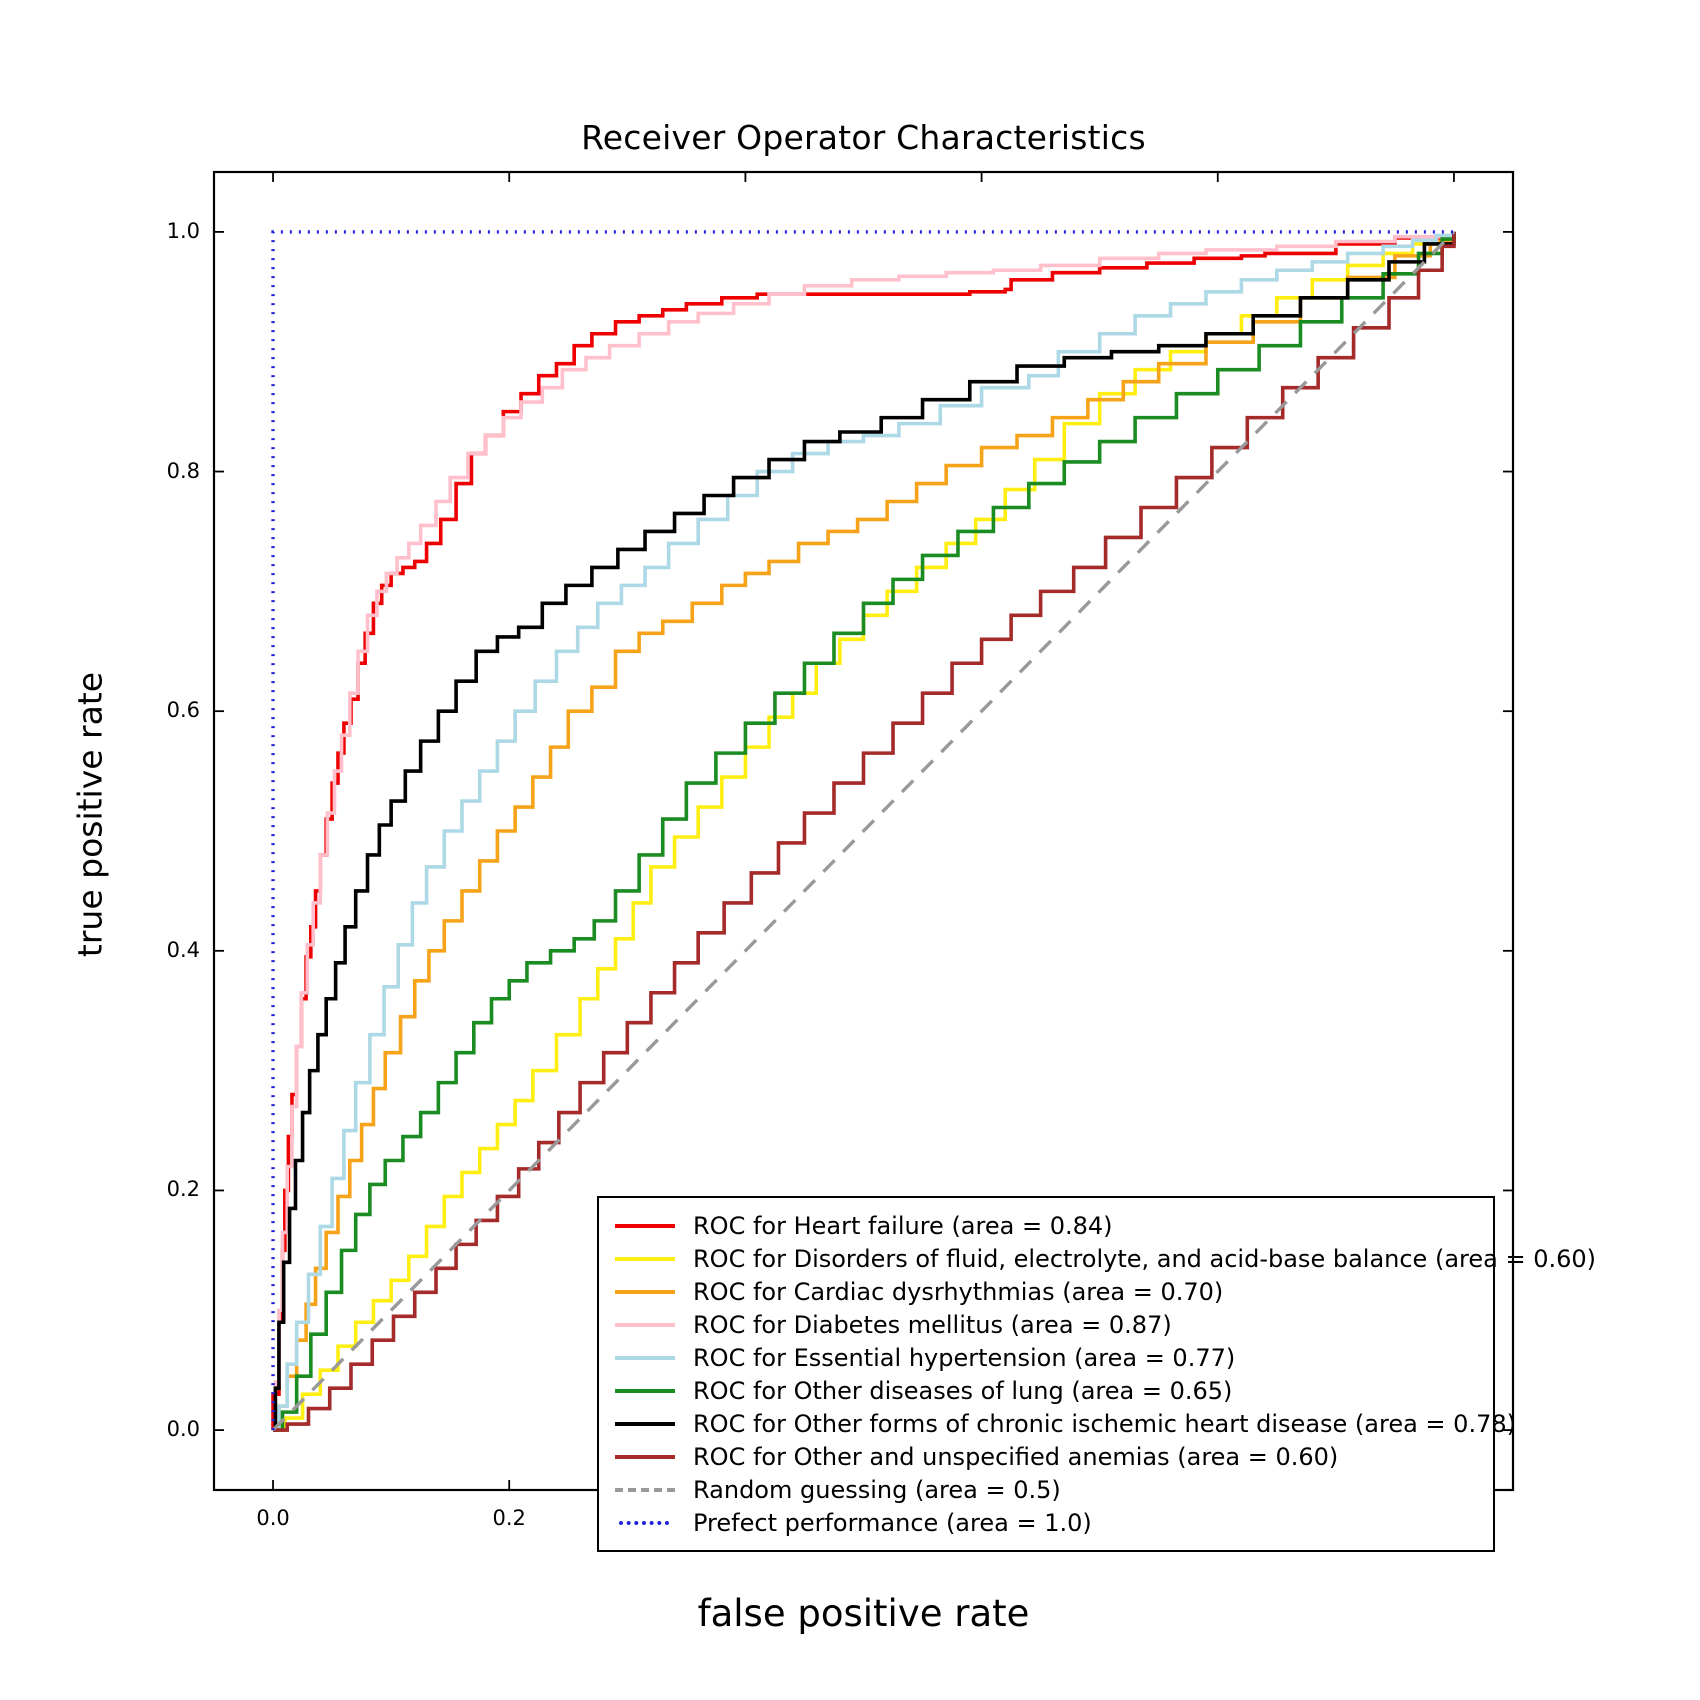 This screenshot has height=1700, width=1700. I want to click on legend-item: ROC for Heart failure (area = 0.84), so click(1045, 1225).